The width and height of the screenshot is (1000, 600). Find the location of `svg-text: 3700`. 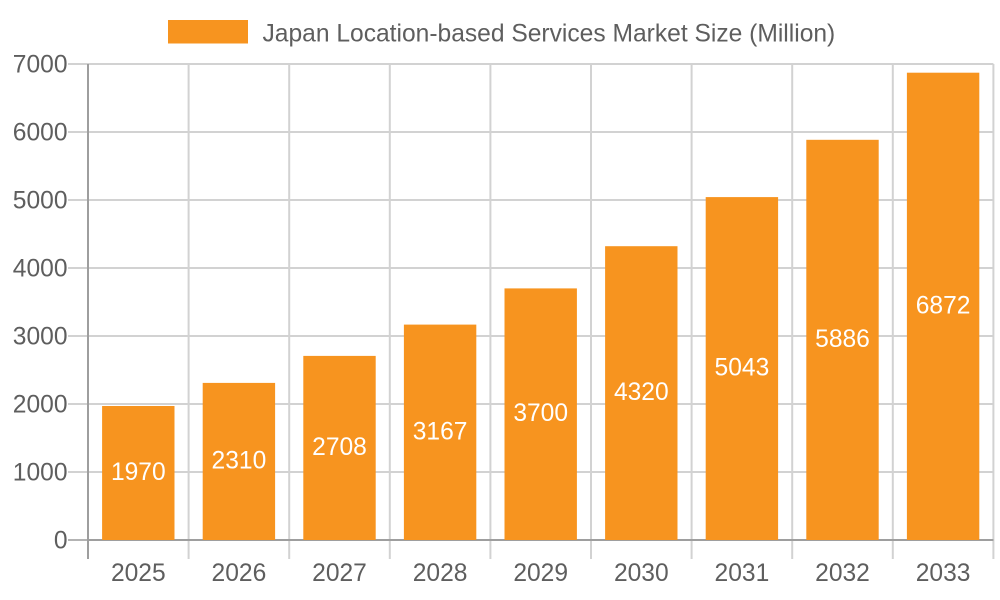

svg-text: 3700 is located at coordinates (540, 413).